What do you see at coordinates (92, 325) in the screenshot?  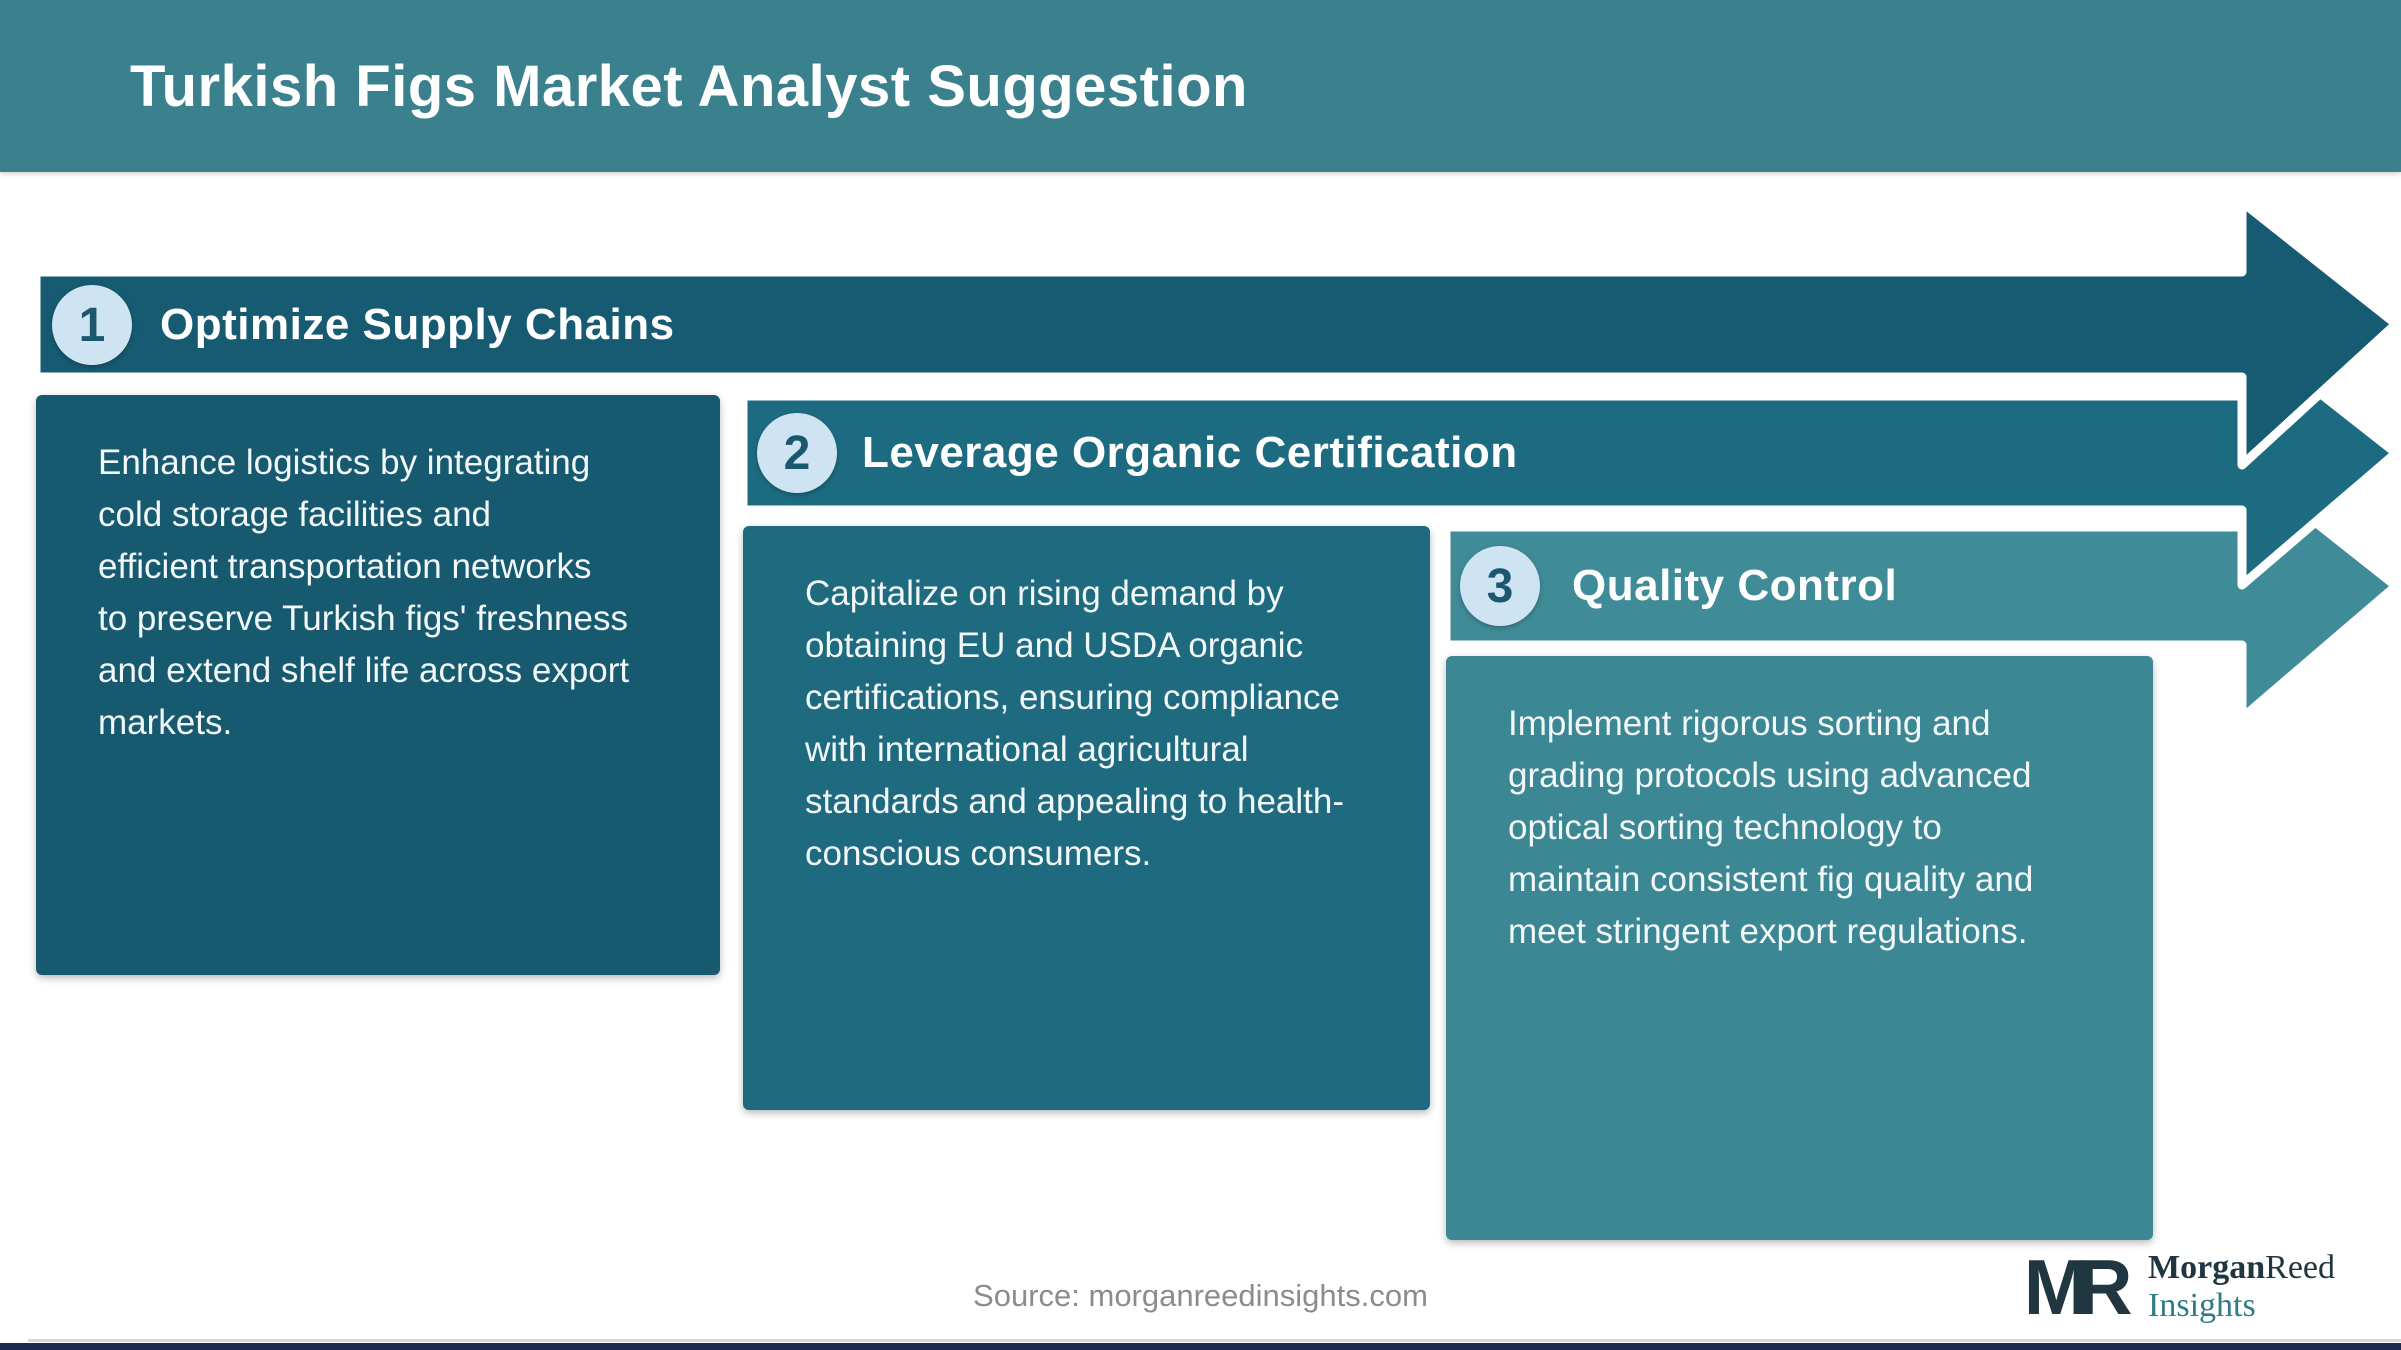 I see `step-number-badge-1: 1` at bounding box center [92, 325].